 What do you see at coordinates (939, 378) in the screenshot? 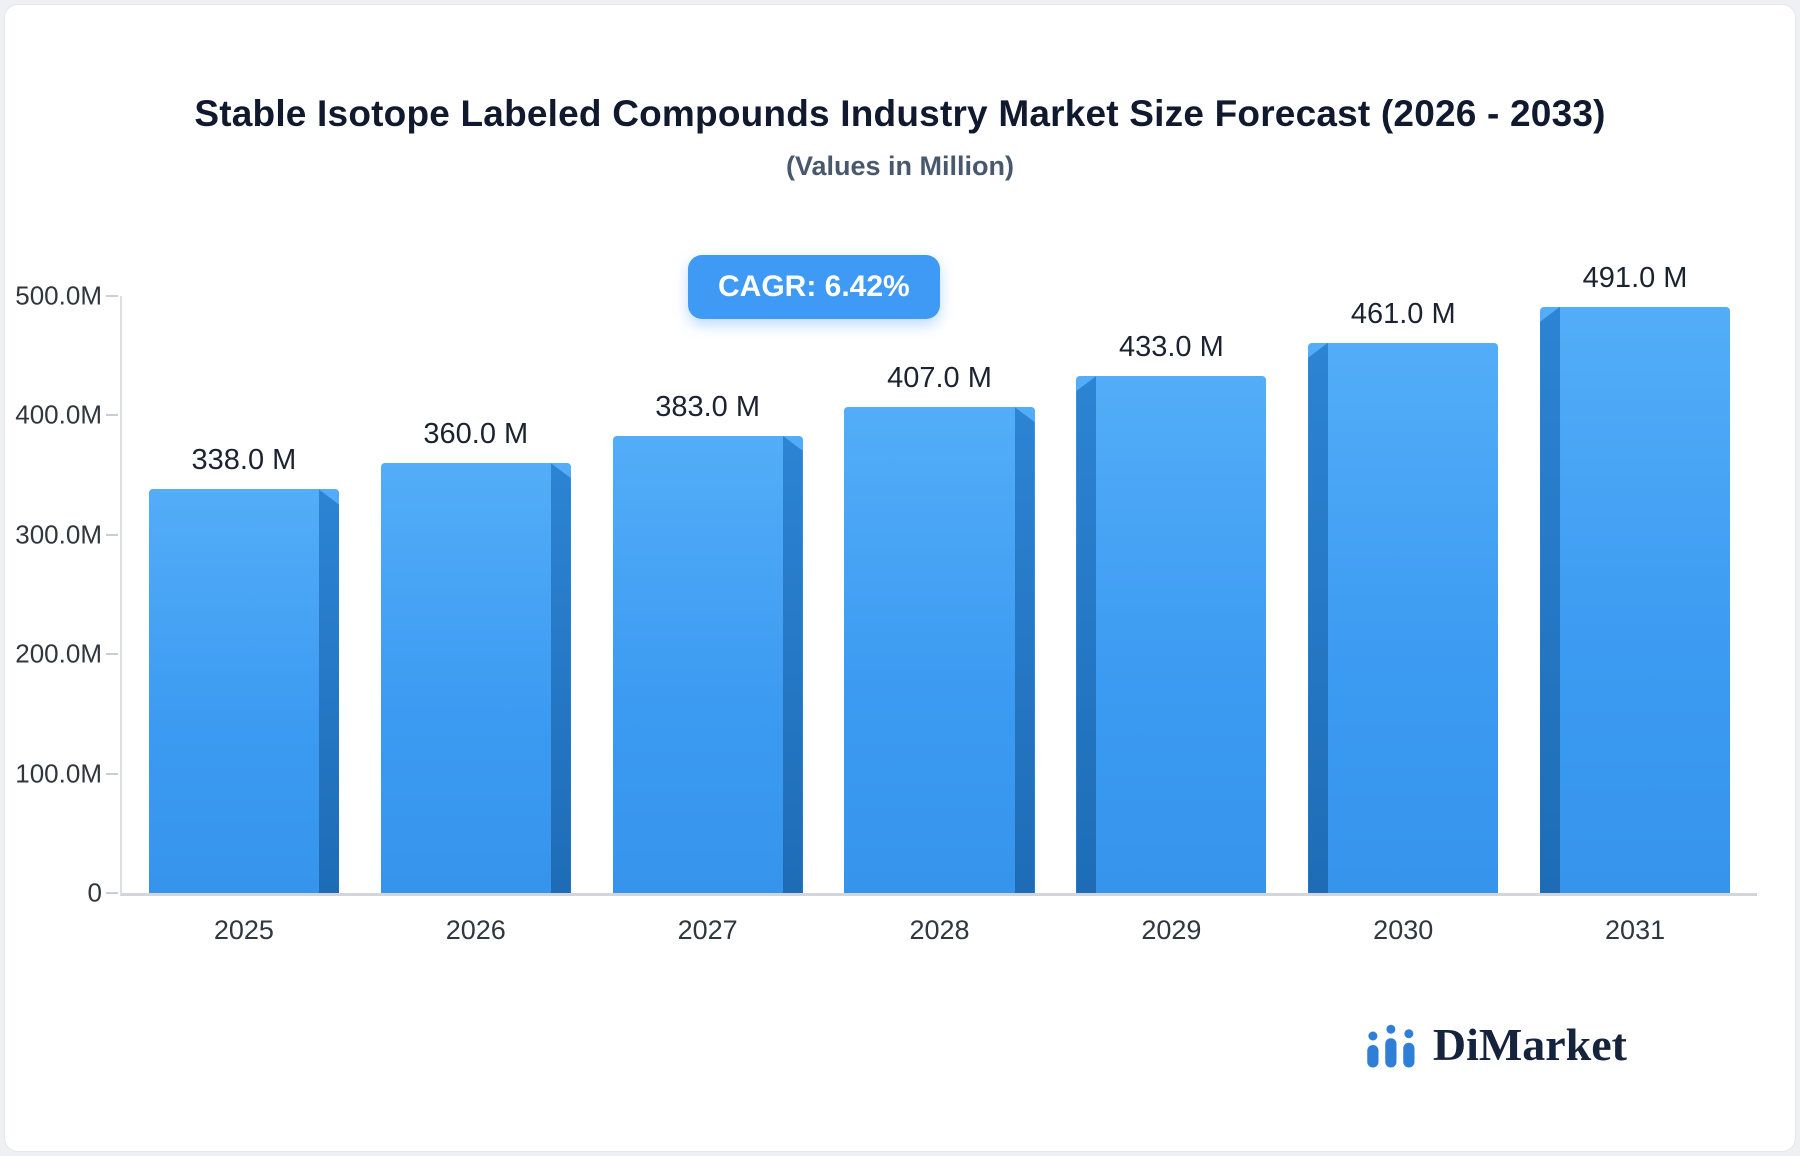
I see `bar-value-label: 407.0 M` at bounding box center [939, 378].